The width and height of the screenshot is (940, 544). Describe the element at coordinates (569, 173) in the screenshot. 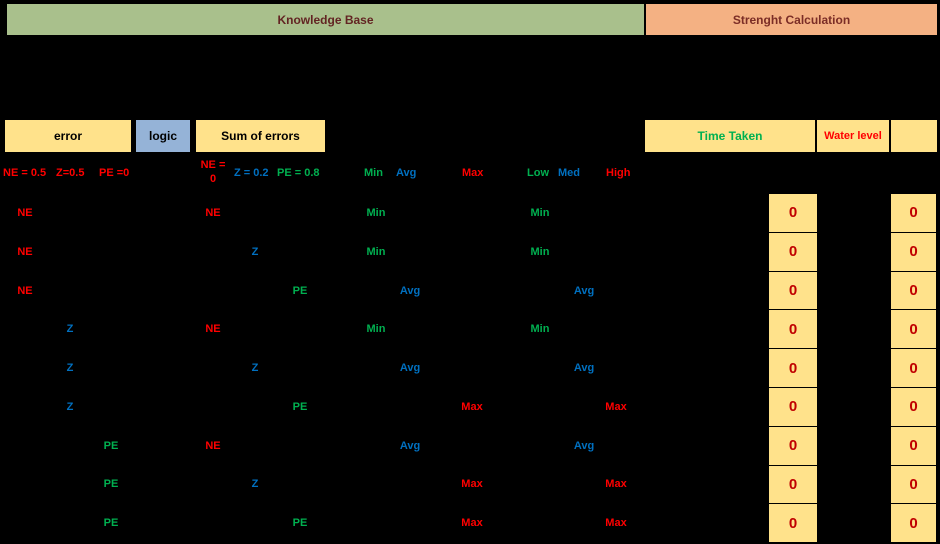

I see `param-level-med: Med` at that location.